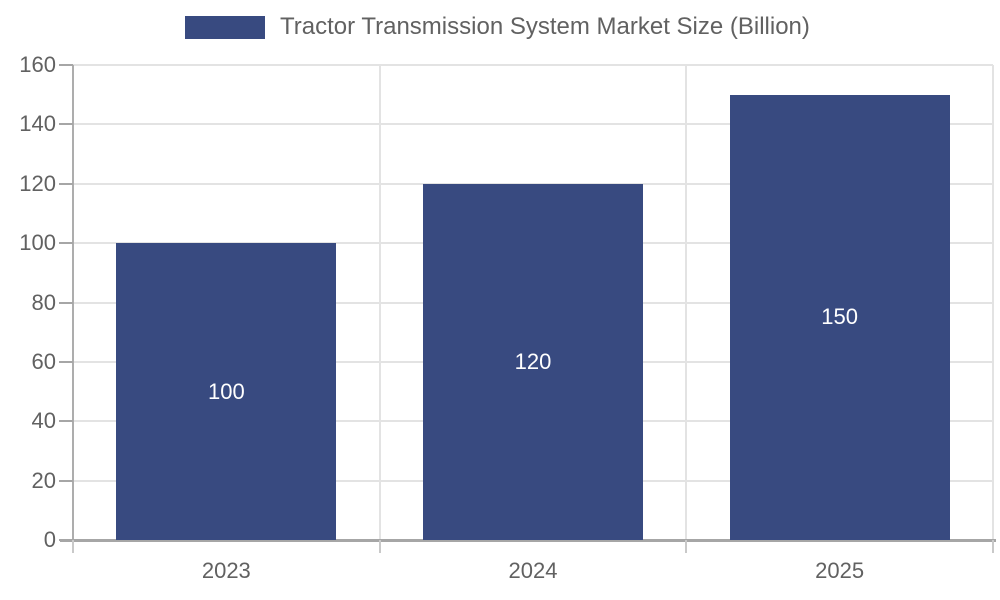 The image size is (1000, 600). What do you see at coordinates (37, 183) in the screenshot?
I see `y-axis-tick-label: 120` at bounding box center [37, 183].